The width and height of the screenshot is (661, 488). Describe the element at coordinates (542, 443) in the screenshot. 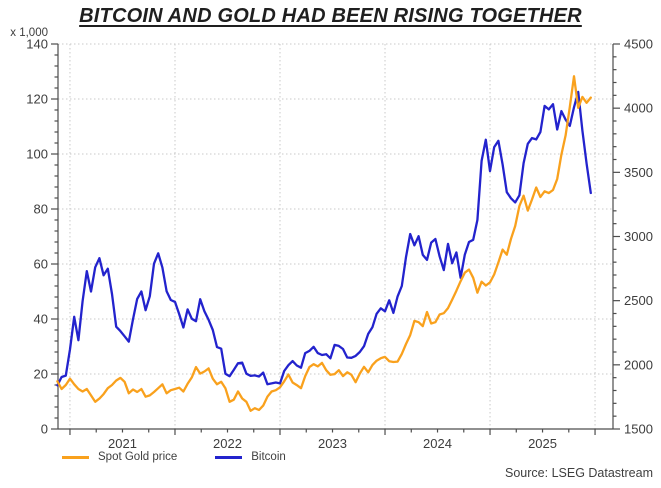

I see `svg-text: 2025` at that location.